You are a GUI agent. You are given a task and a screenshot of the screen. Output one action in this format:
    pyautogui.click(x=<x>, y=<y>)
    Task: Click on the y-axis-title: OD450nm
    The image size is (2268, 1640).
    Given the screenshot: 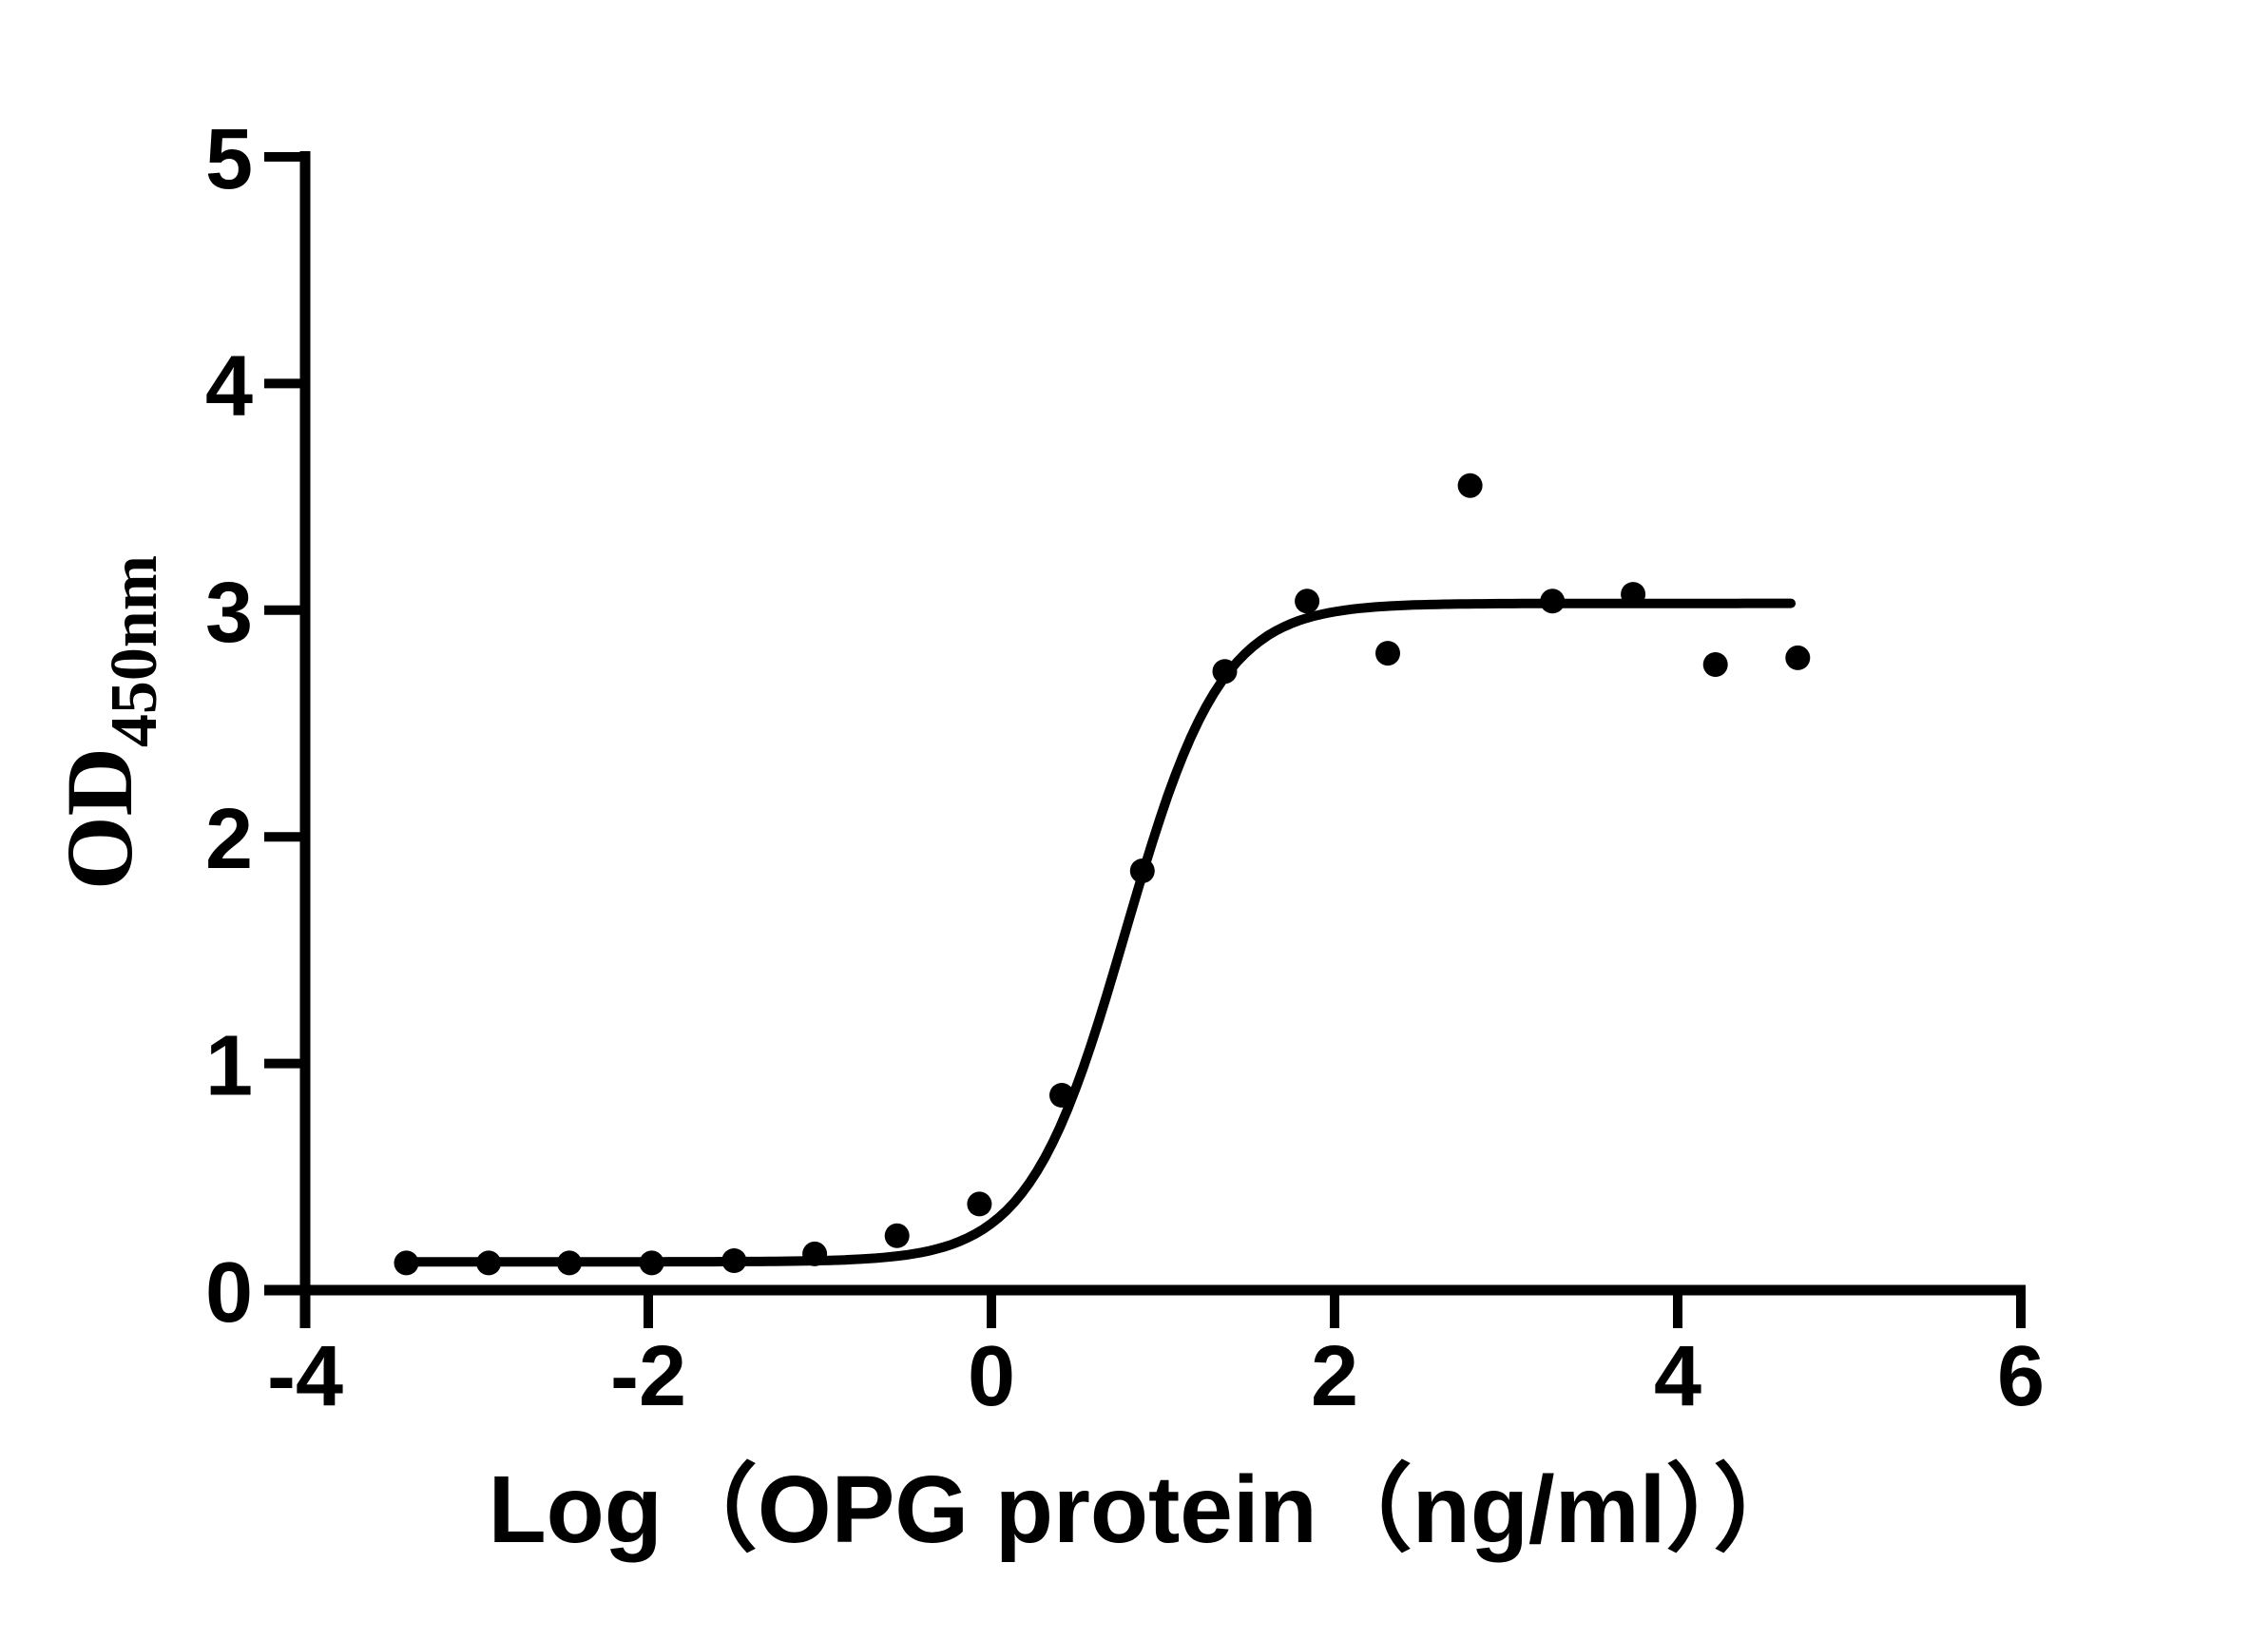 What is the action you would take?
    pyautogui.click(x=109, y=722)
    